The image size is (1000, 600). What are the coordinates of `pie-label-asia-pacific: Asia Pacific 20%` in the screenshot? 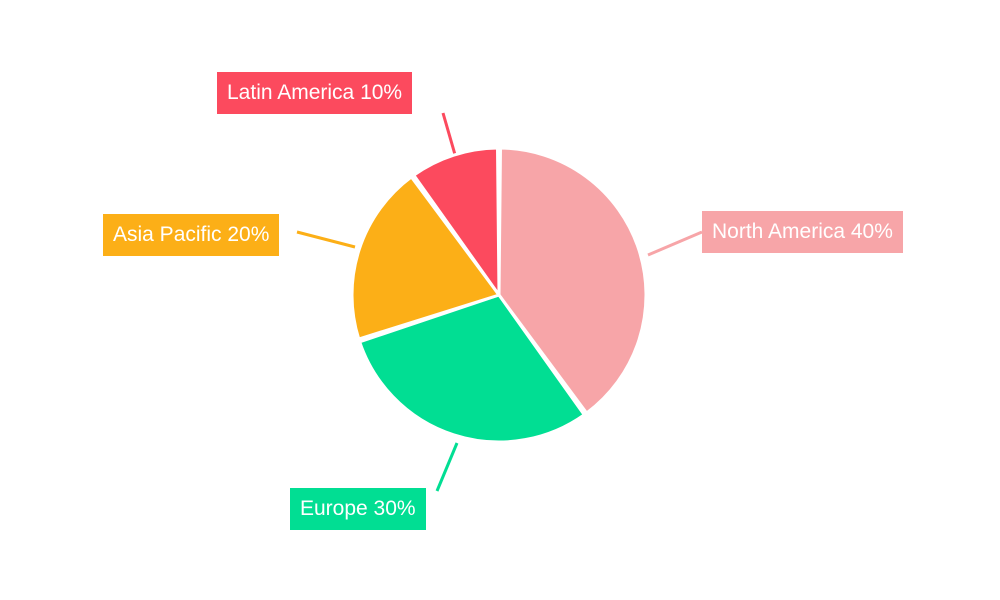 It's located at (191, 235).